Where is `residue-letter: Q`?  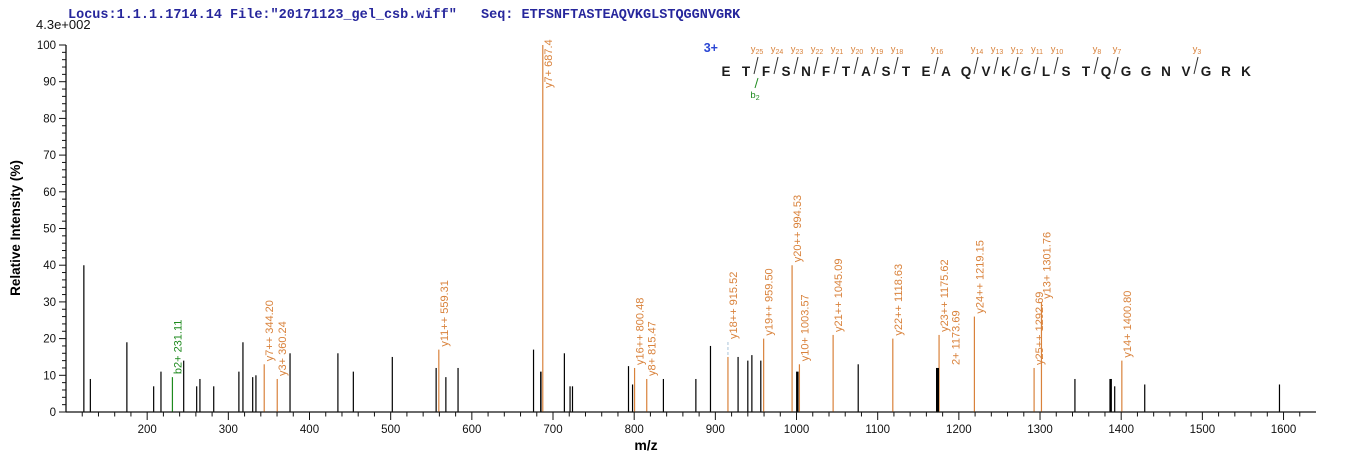 residue-letter: Q is located at coordinates (966, 71).